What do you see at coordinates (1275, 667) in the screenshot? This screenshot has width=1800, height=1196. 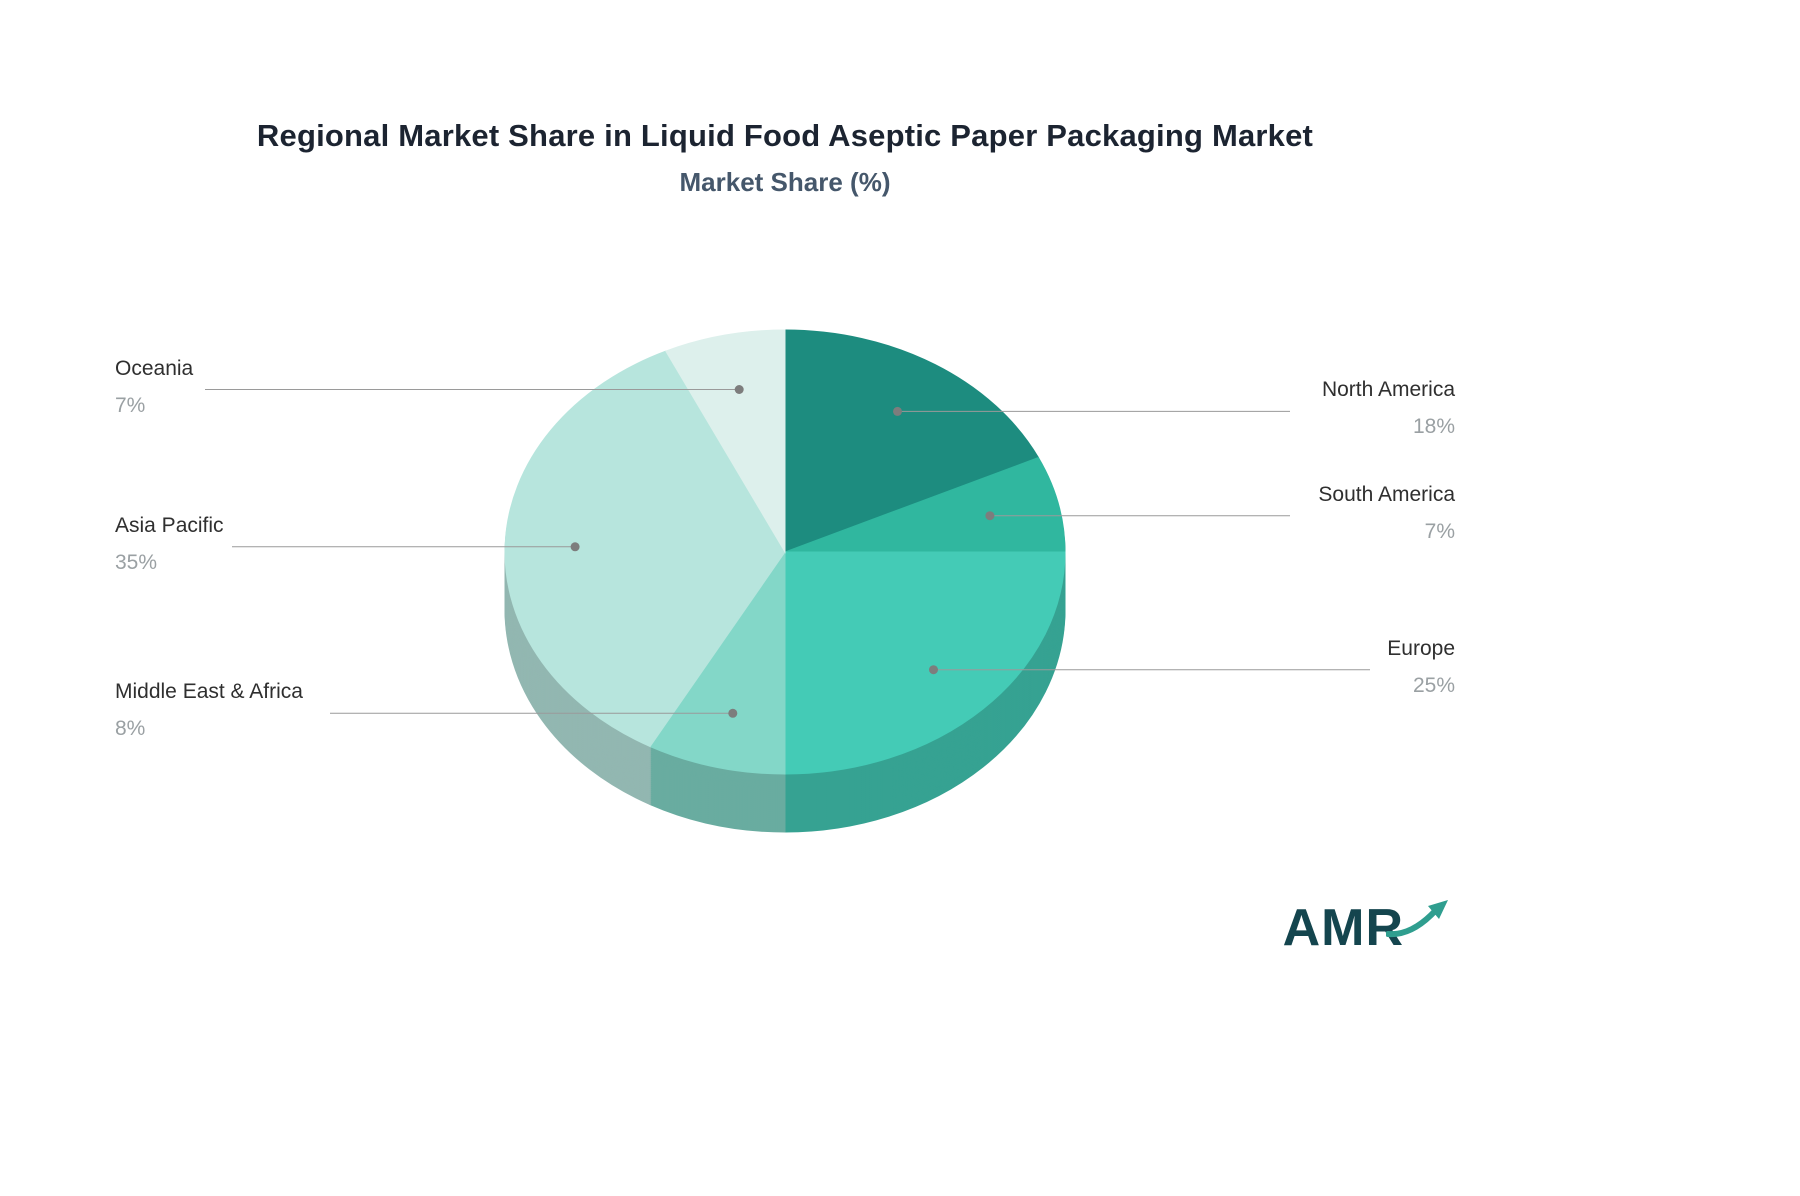 I see `pie-label-europe: Europe 25%` at bounding box center [1275, 667].